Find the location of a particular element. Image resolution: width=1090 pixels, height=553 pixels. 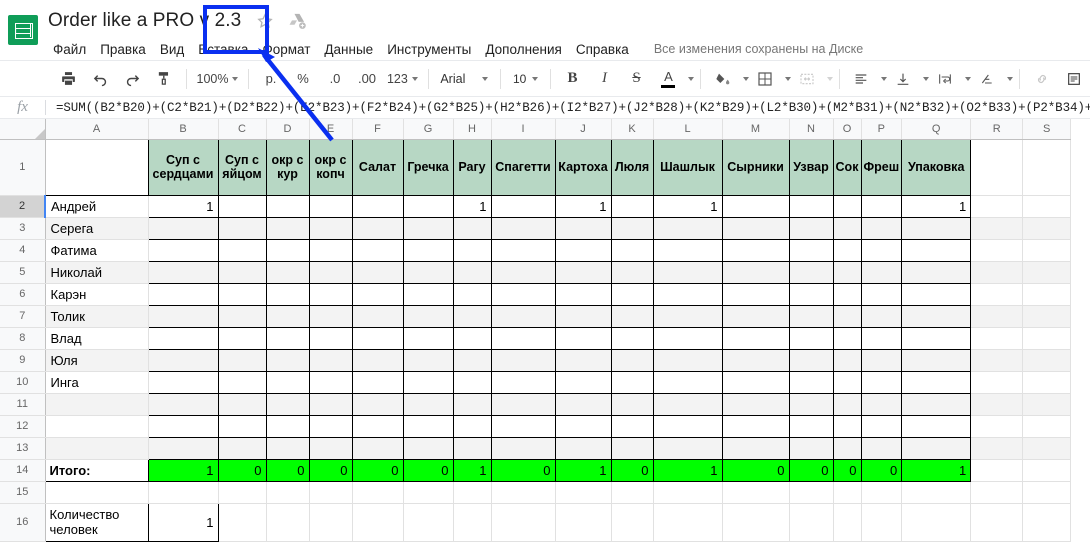

total-value-cell: 1 is located at coordinates (183, 470).